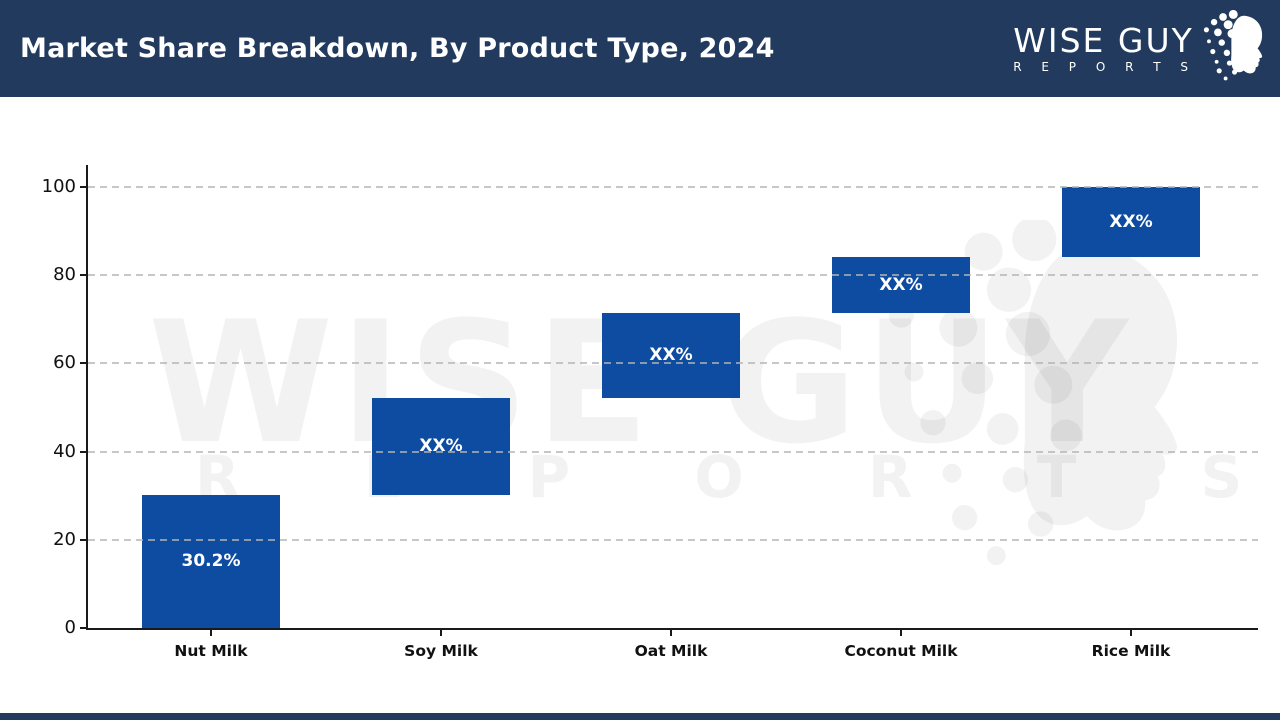 Image resolution: width=1280 pixels, height=720 pixels. Describe the element at coordinates (87, 397) in the screenshot. I see `y-axis-line` at that location.